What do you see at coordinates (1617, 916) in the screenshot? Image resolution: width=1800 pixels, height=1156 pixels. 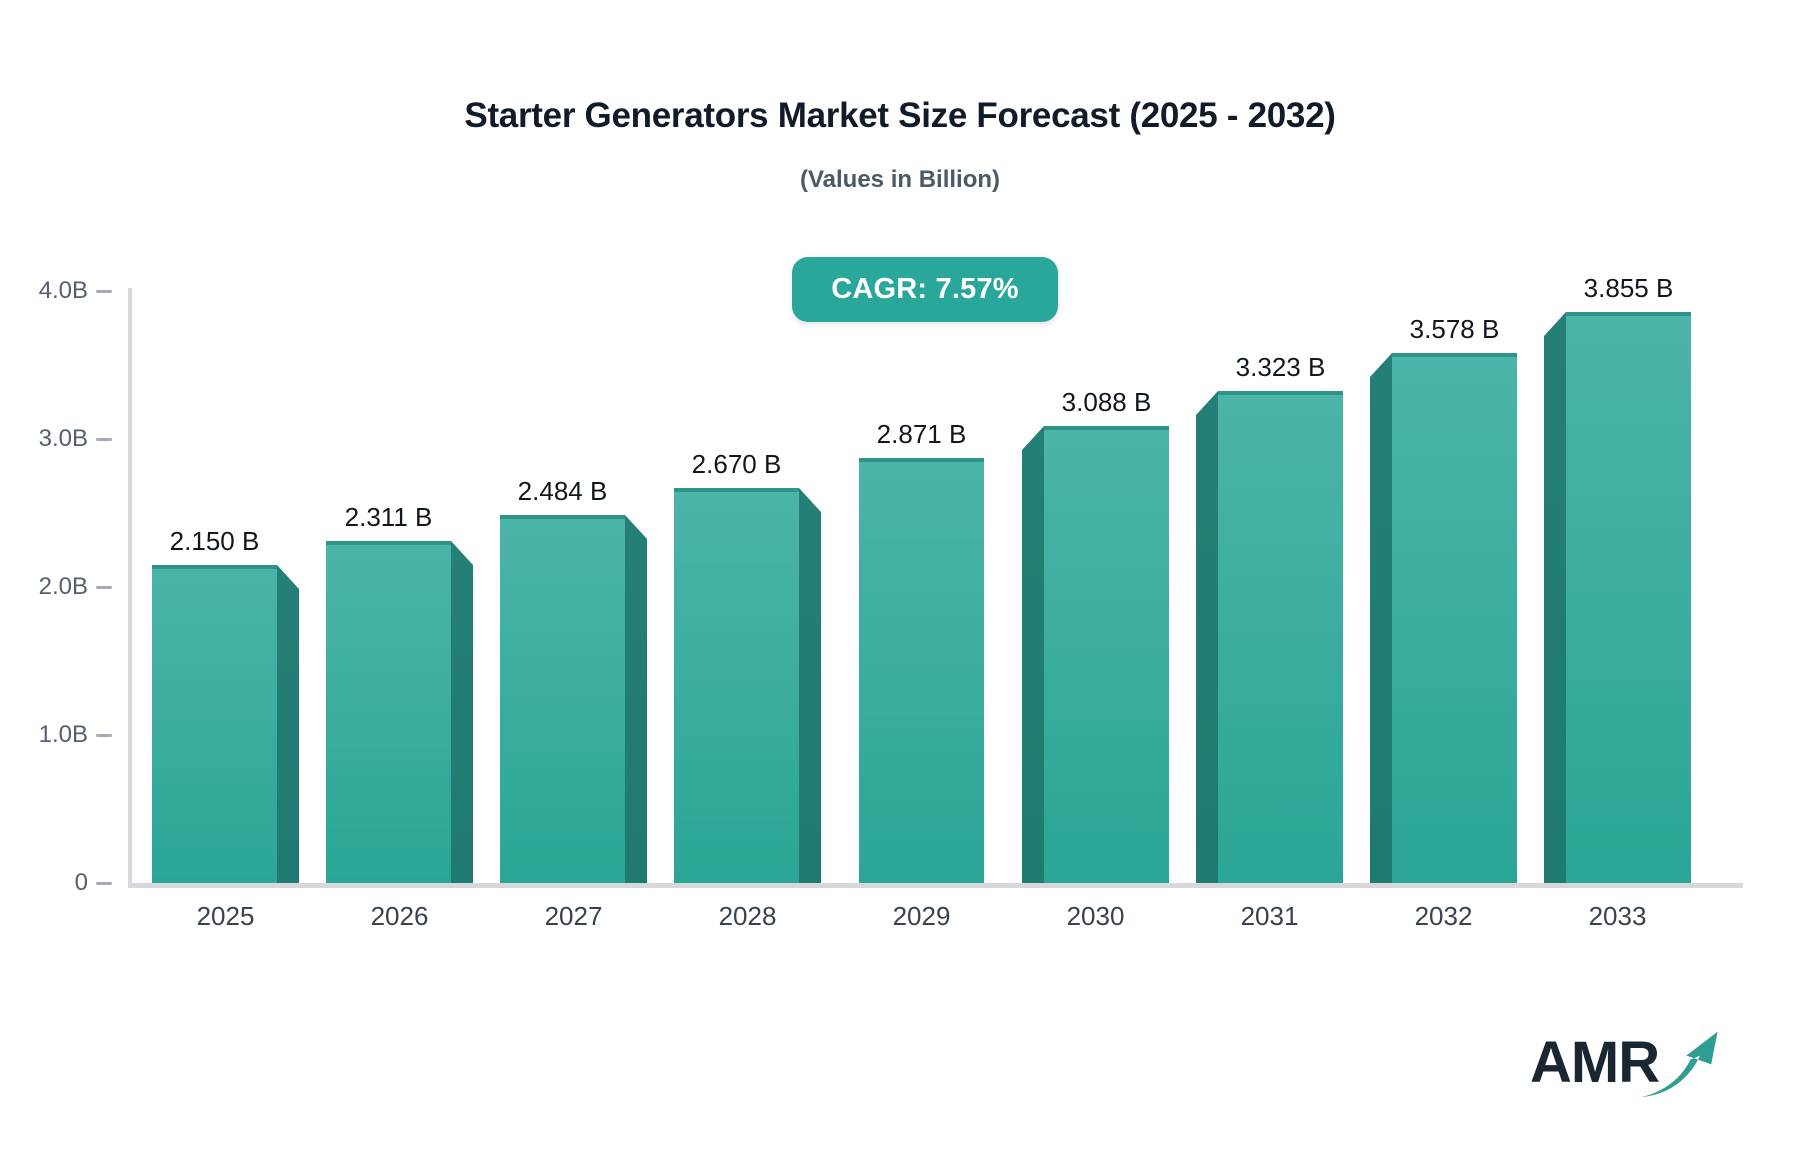 I see `x-tick-label: 2033` at bounding box center [1617, 916].